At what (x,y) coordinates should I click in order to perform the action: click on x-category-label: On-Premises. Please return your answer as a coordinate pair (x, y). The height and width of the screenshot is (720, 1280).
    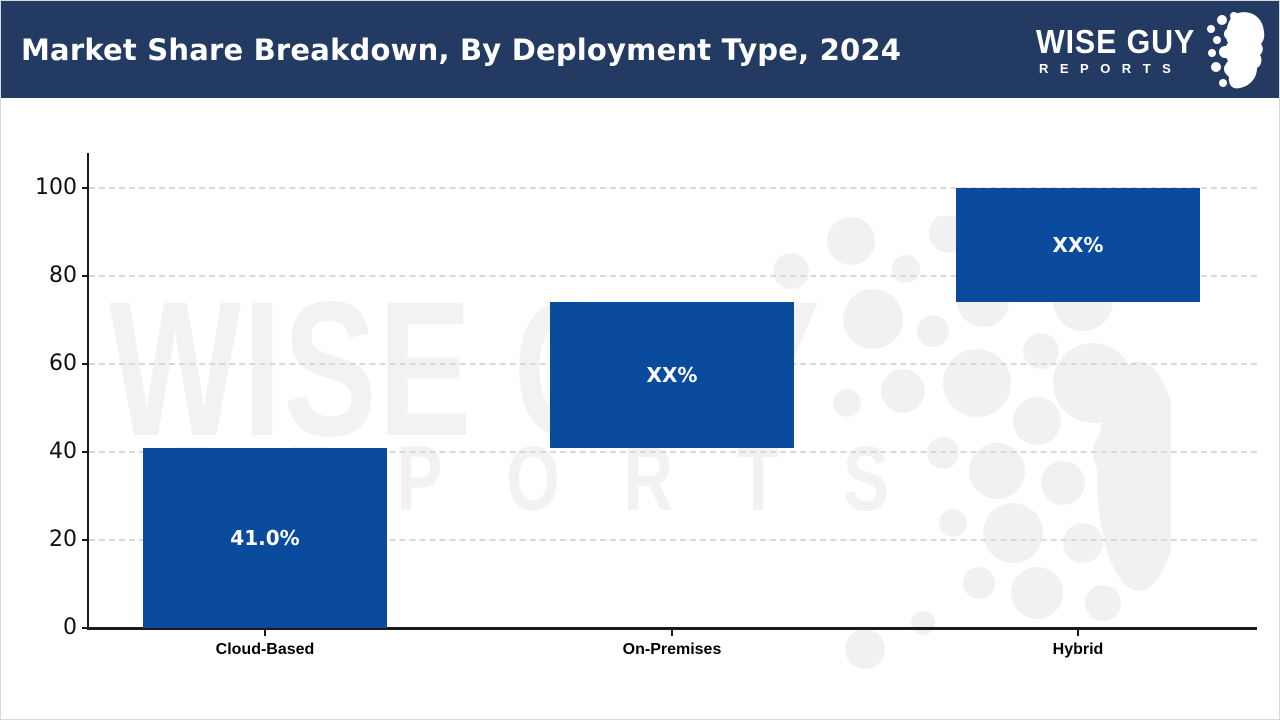
    Looking at the image, I should click on (672, 649).